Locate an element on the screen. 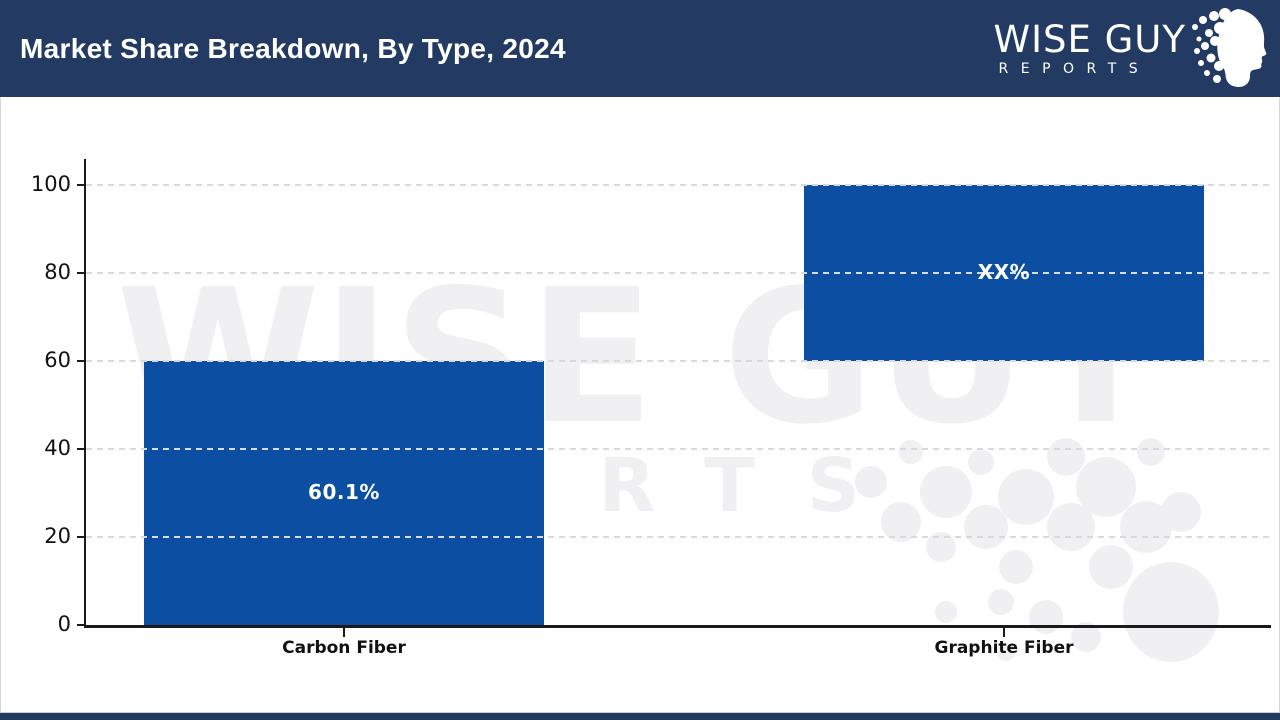 The width and height of the screenshot is (1280, 720). wiseguy-logo: WISE GUY REPORTS is located at coordinates (1137, 49).